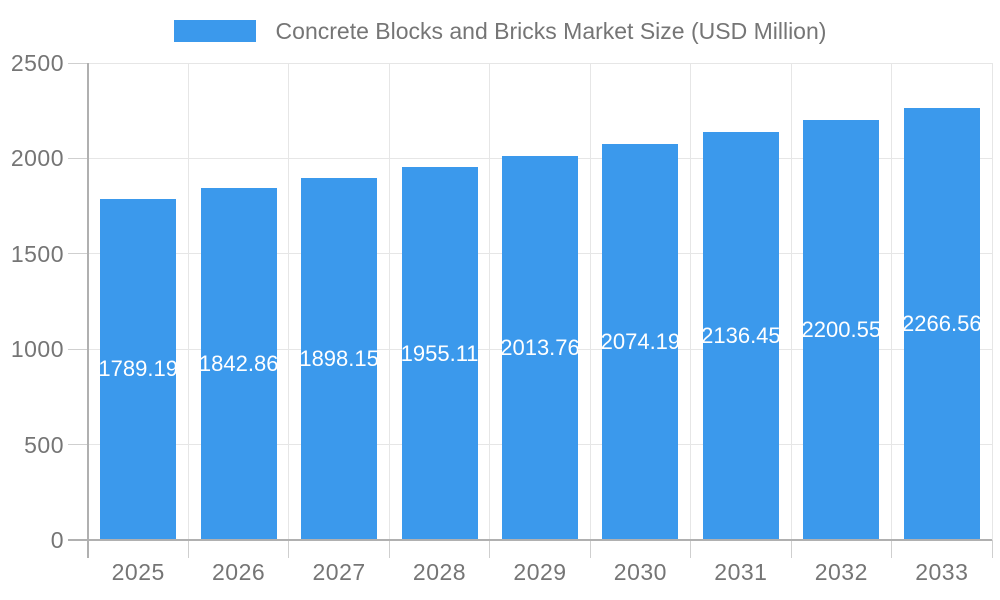 The width and height of the screenshot is (1000, 600). I want to click on y-axis-label: 1500, so click(37, 253).